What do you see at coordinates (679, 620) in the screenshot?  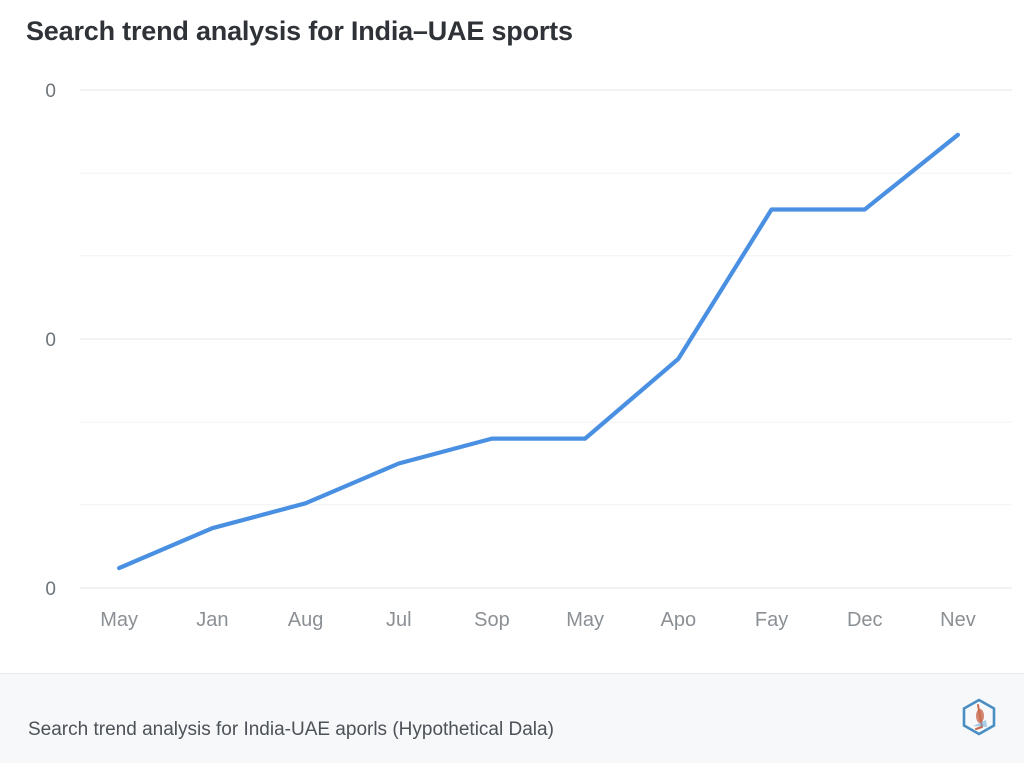 I see `x-axis-tick-label: Apo` at bounding box center [679, 620].